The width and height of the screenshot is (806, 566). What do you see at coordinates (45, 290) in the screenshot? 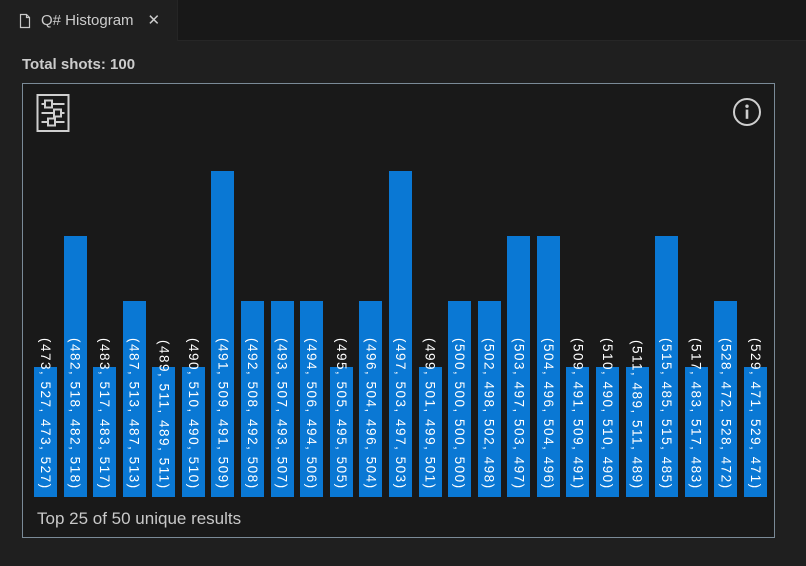
I see `bar-slot: (473, 527, 473, 527)` at bounding box center [45, 290].